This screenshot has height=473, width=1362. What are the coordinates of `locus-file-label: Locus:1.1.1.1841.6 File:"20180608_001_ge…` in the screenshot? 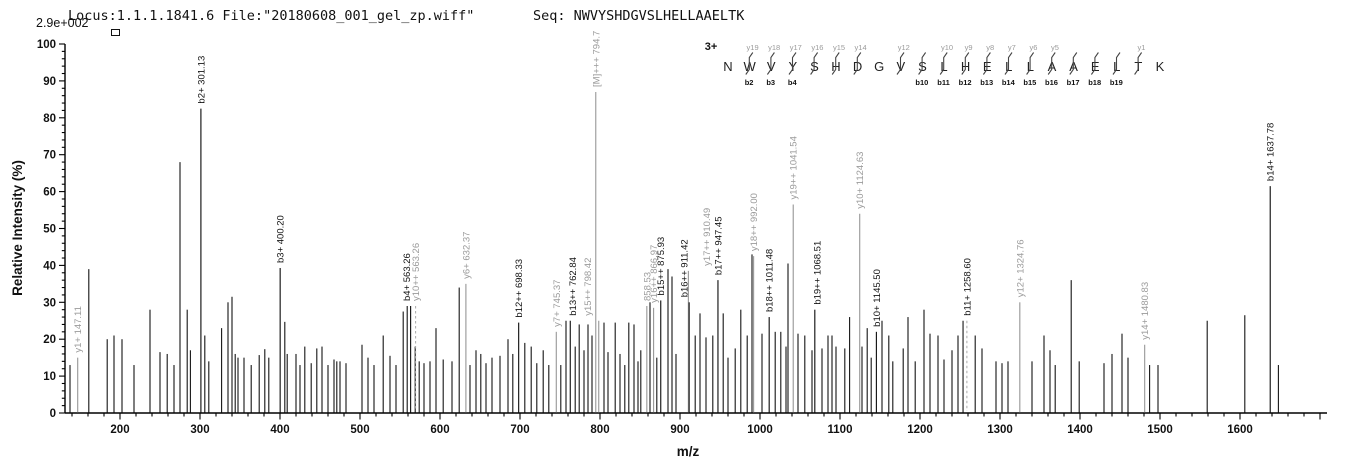 It's located at (271, 16).